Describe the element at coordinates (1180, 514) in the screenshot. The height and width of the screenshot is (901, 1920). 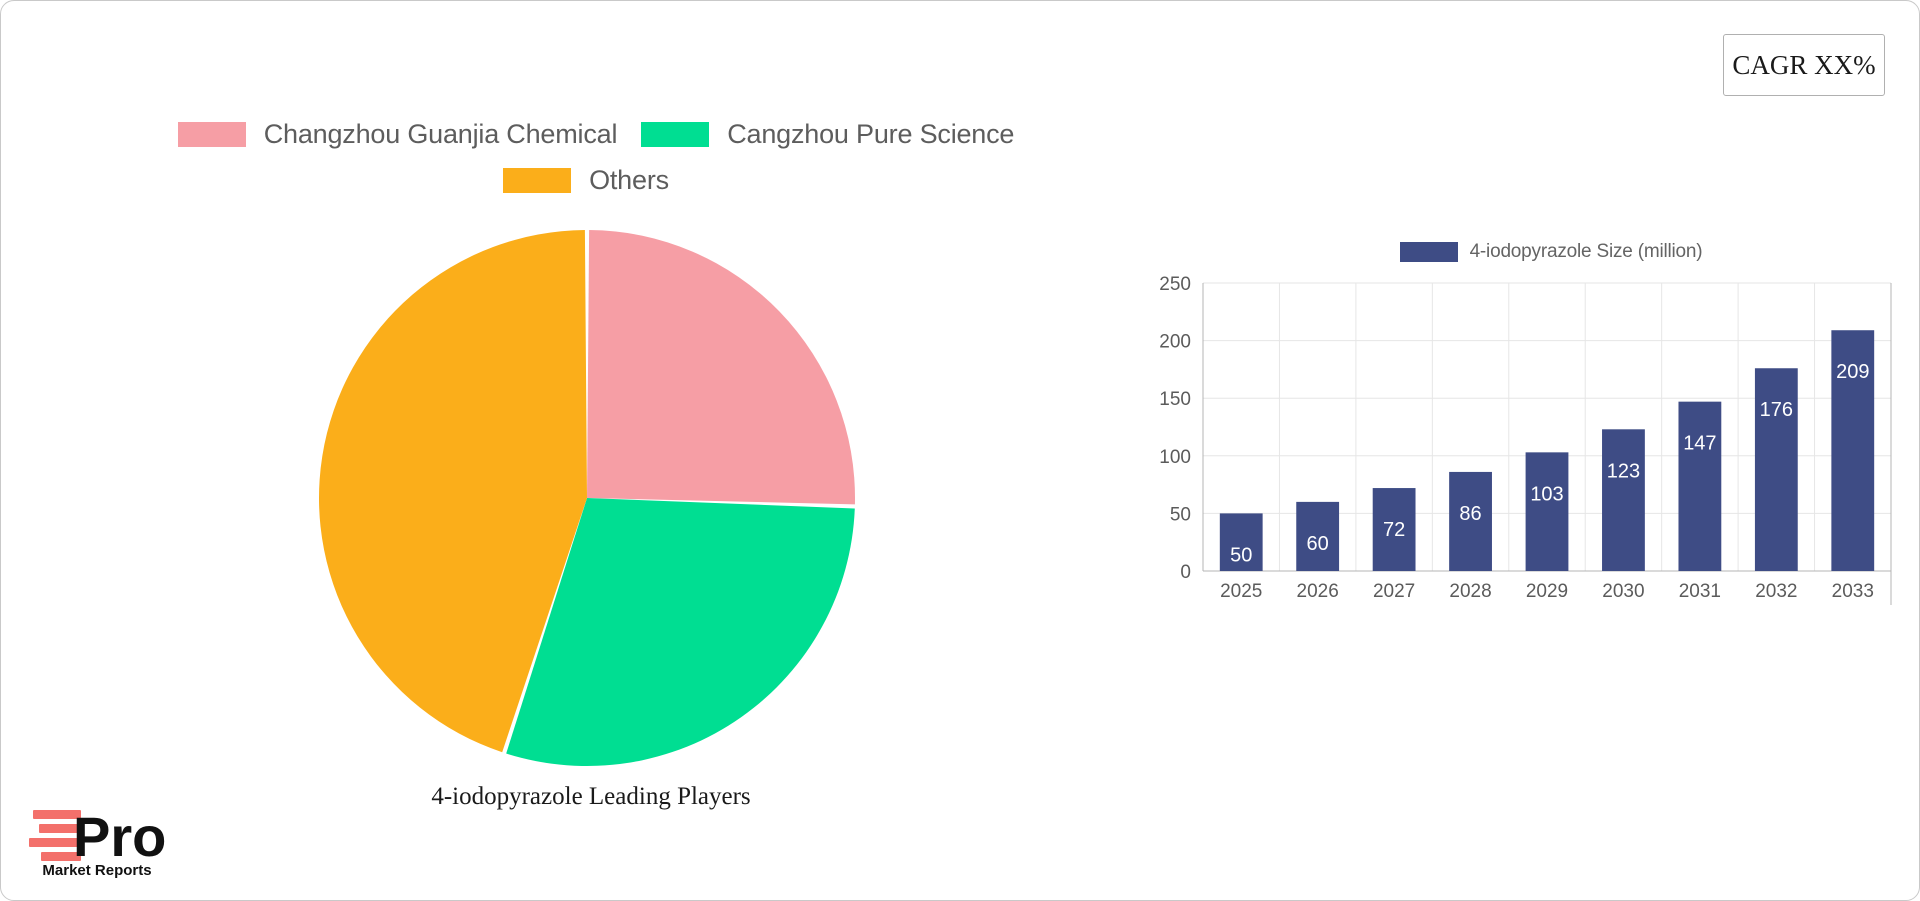
I see `y-axis-tick-label: 50` at that location.